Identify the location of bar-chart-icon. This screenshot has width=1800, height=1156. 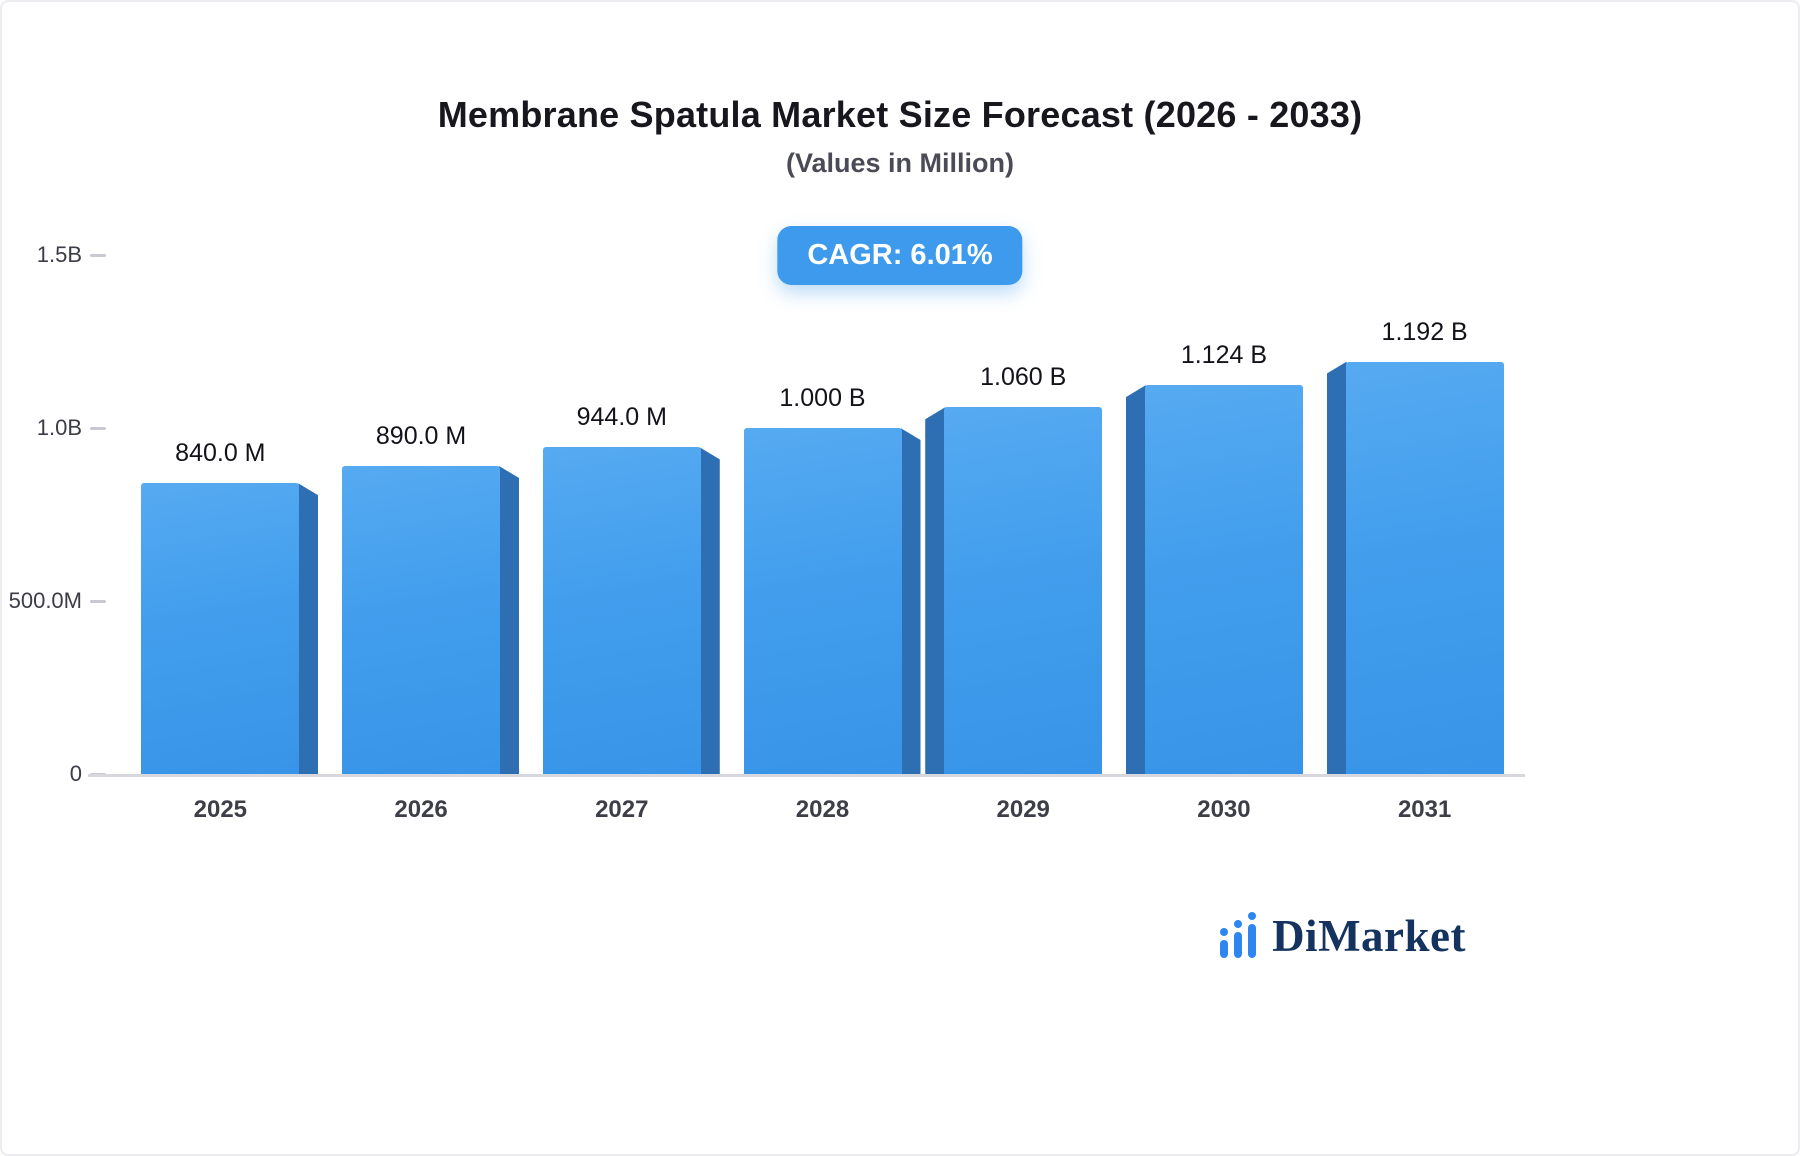
(1238, 935).